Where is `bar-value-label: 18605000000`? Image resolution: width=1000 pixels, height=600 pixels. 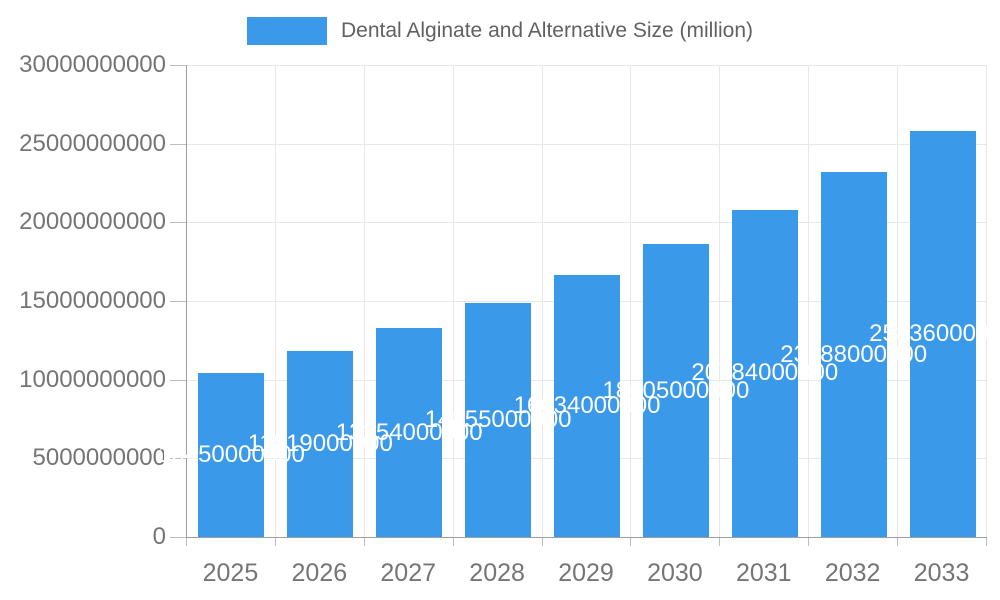 bar-value-label: 18605000000 is located at coordinates (676, 390).